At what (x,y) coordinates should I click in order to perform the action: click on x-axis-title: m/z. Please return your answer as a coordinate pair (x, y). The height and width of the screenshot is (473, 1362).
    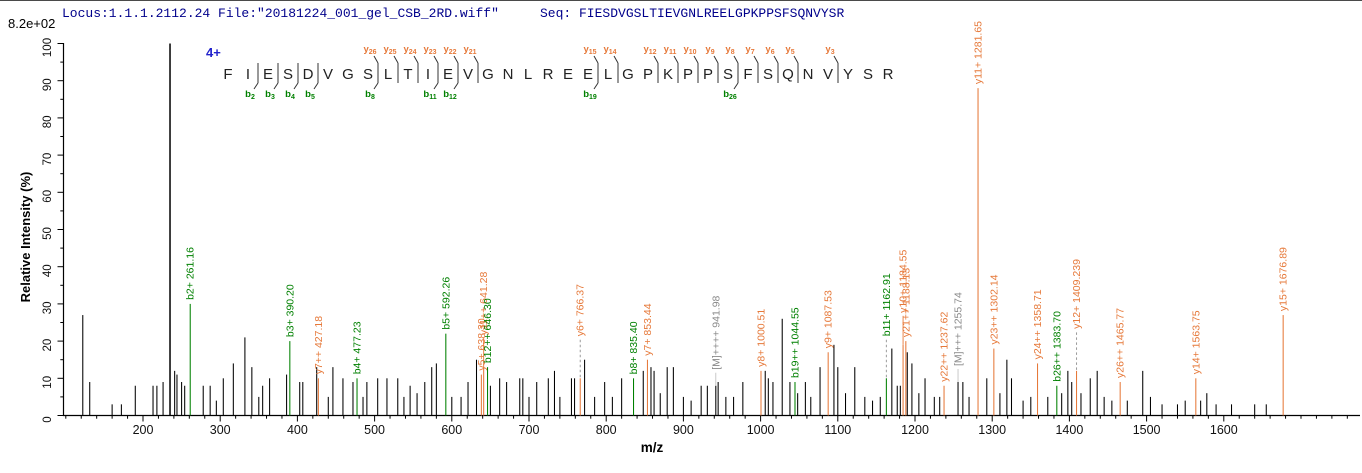
    Looking at the image, I should click on (652, 447).